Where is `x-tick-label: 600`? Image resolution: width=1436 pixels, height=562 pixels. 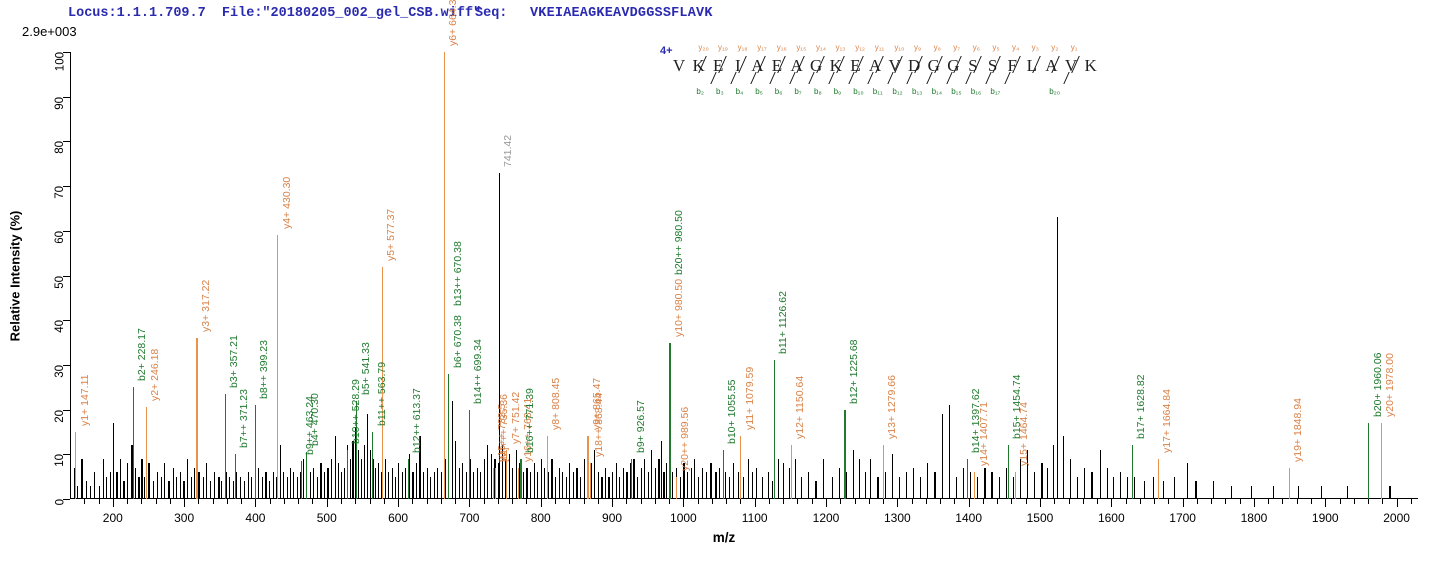 x-tick-label: 600 is located at coordinates (398, 518).